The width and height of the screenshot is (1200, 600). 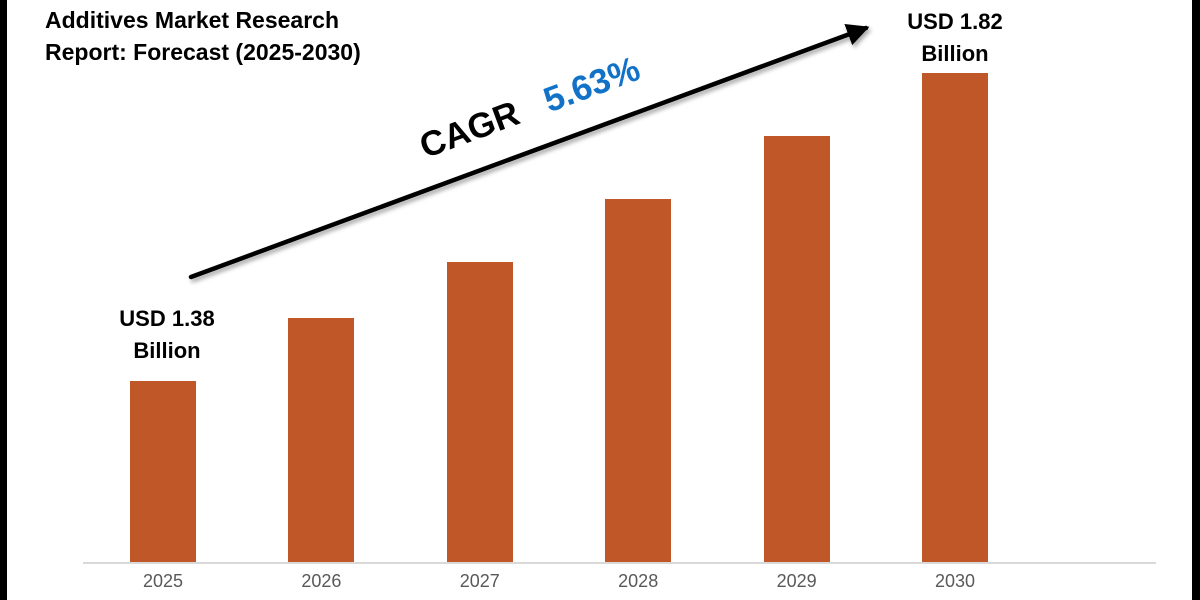 I want to click on cagr-prefix: CAGR, so click(x=469, y=129).